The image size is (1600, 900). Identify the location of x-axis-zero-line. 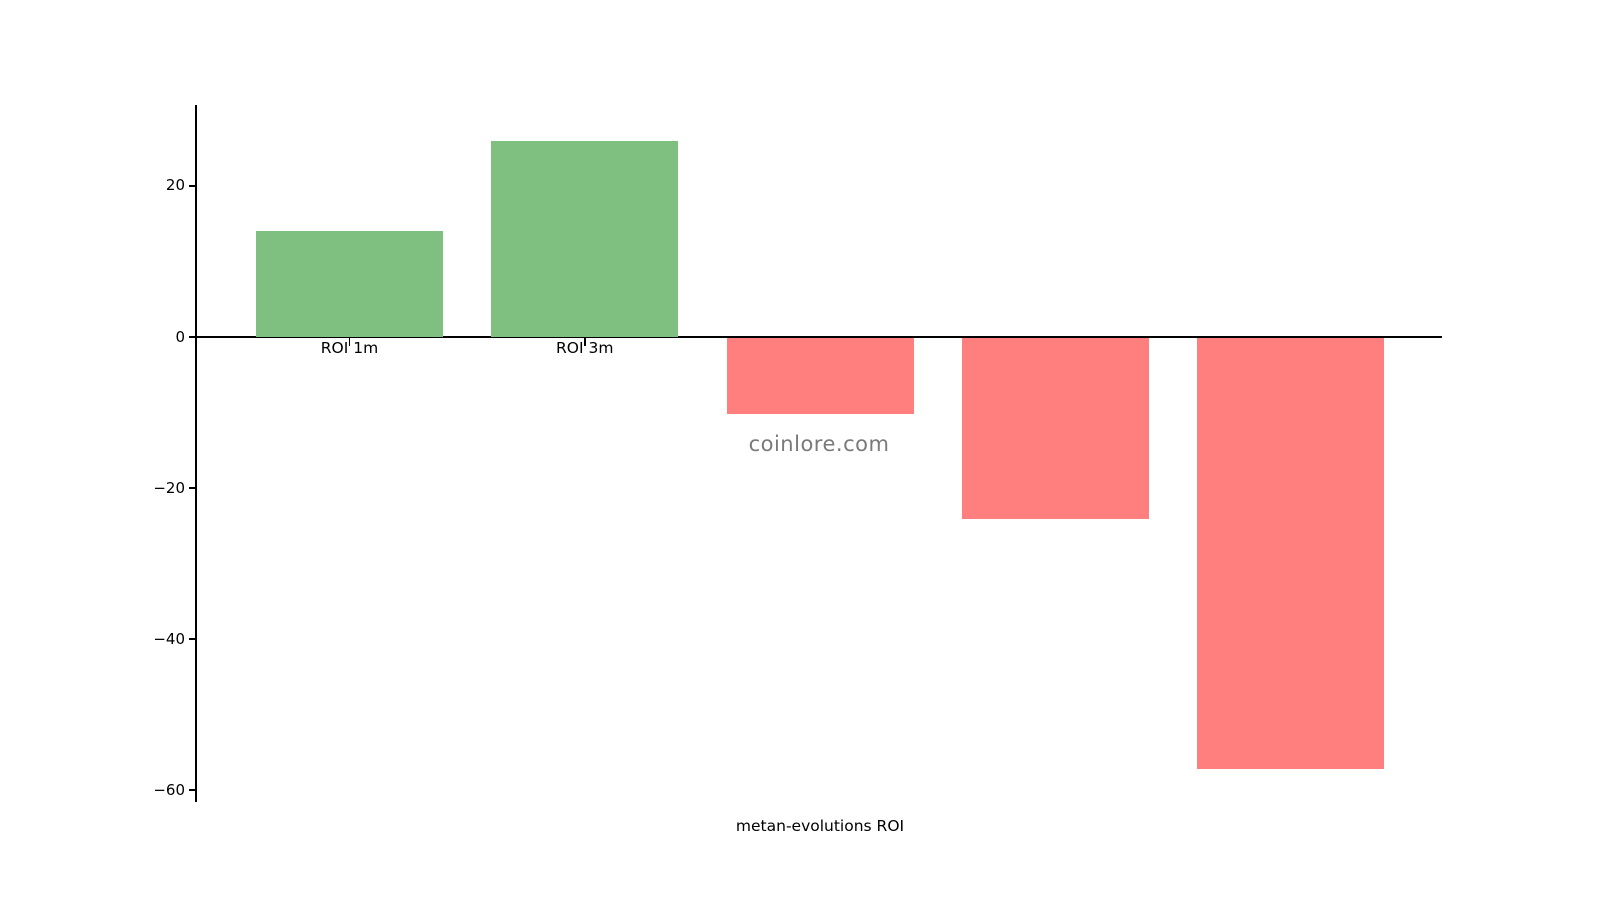
(818, 337).